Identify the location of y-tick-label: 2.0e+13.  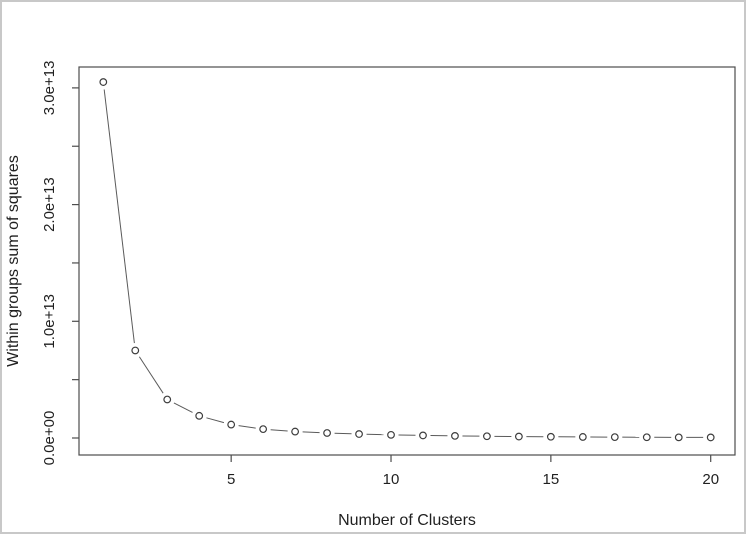
(49, 204).